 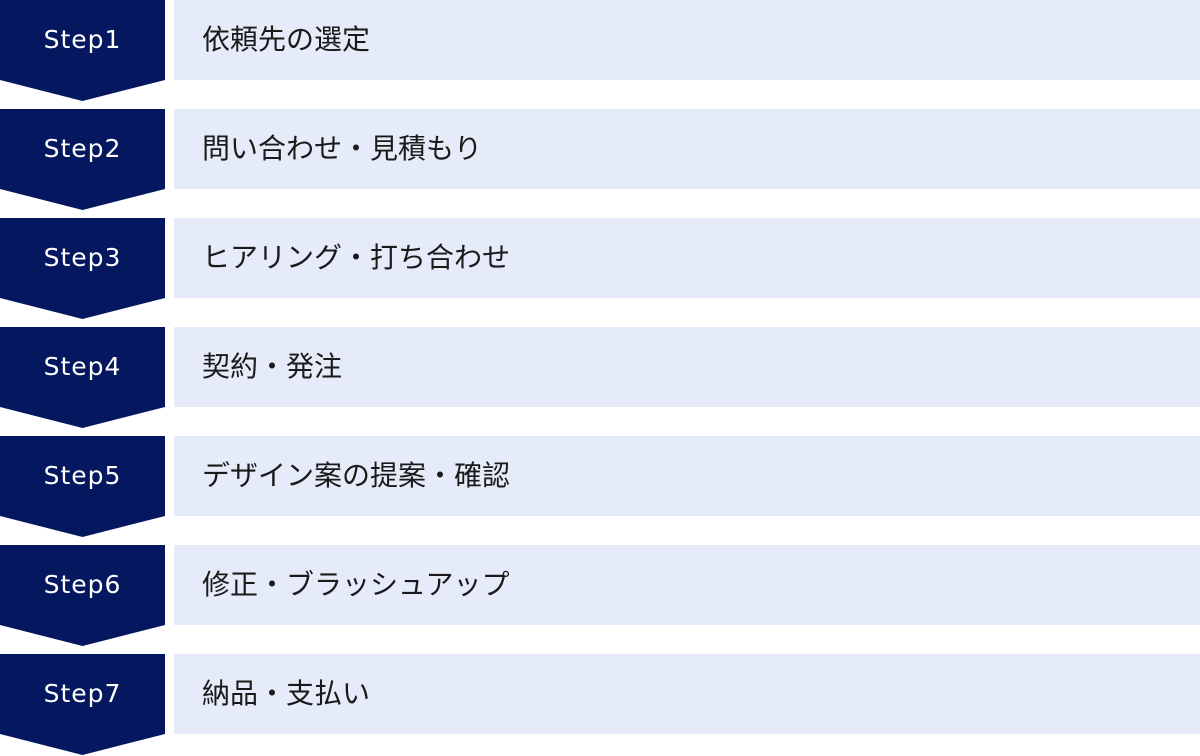 I want to click on step-arrow-marker: Step2, so click(x=82, y=160).